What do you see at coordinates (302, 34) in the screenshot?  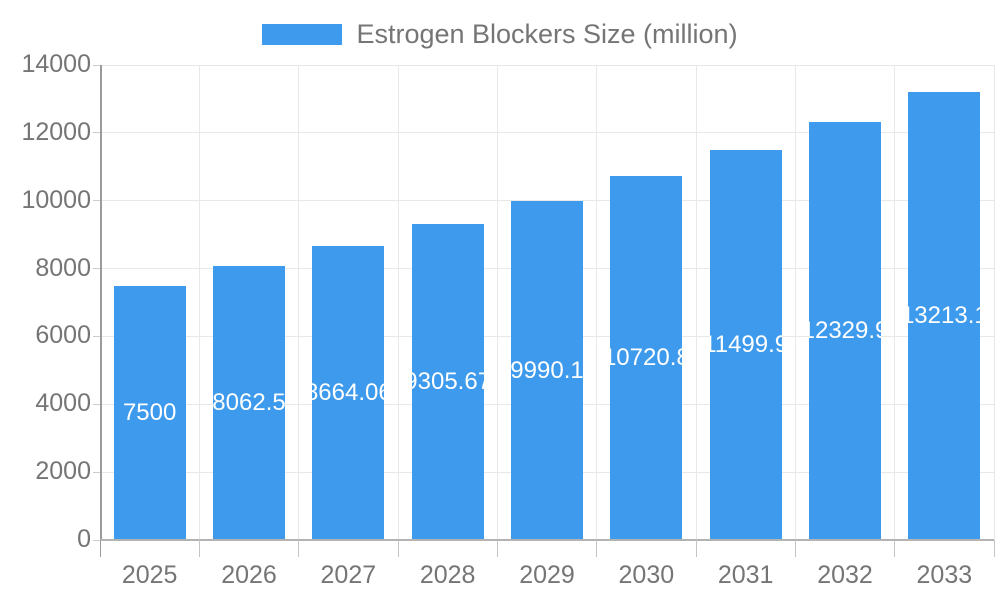 I see `legend-swatch` at bounding box center [302, 34].